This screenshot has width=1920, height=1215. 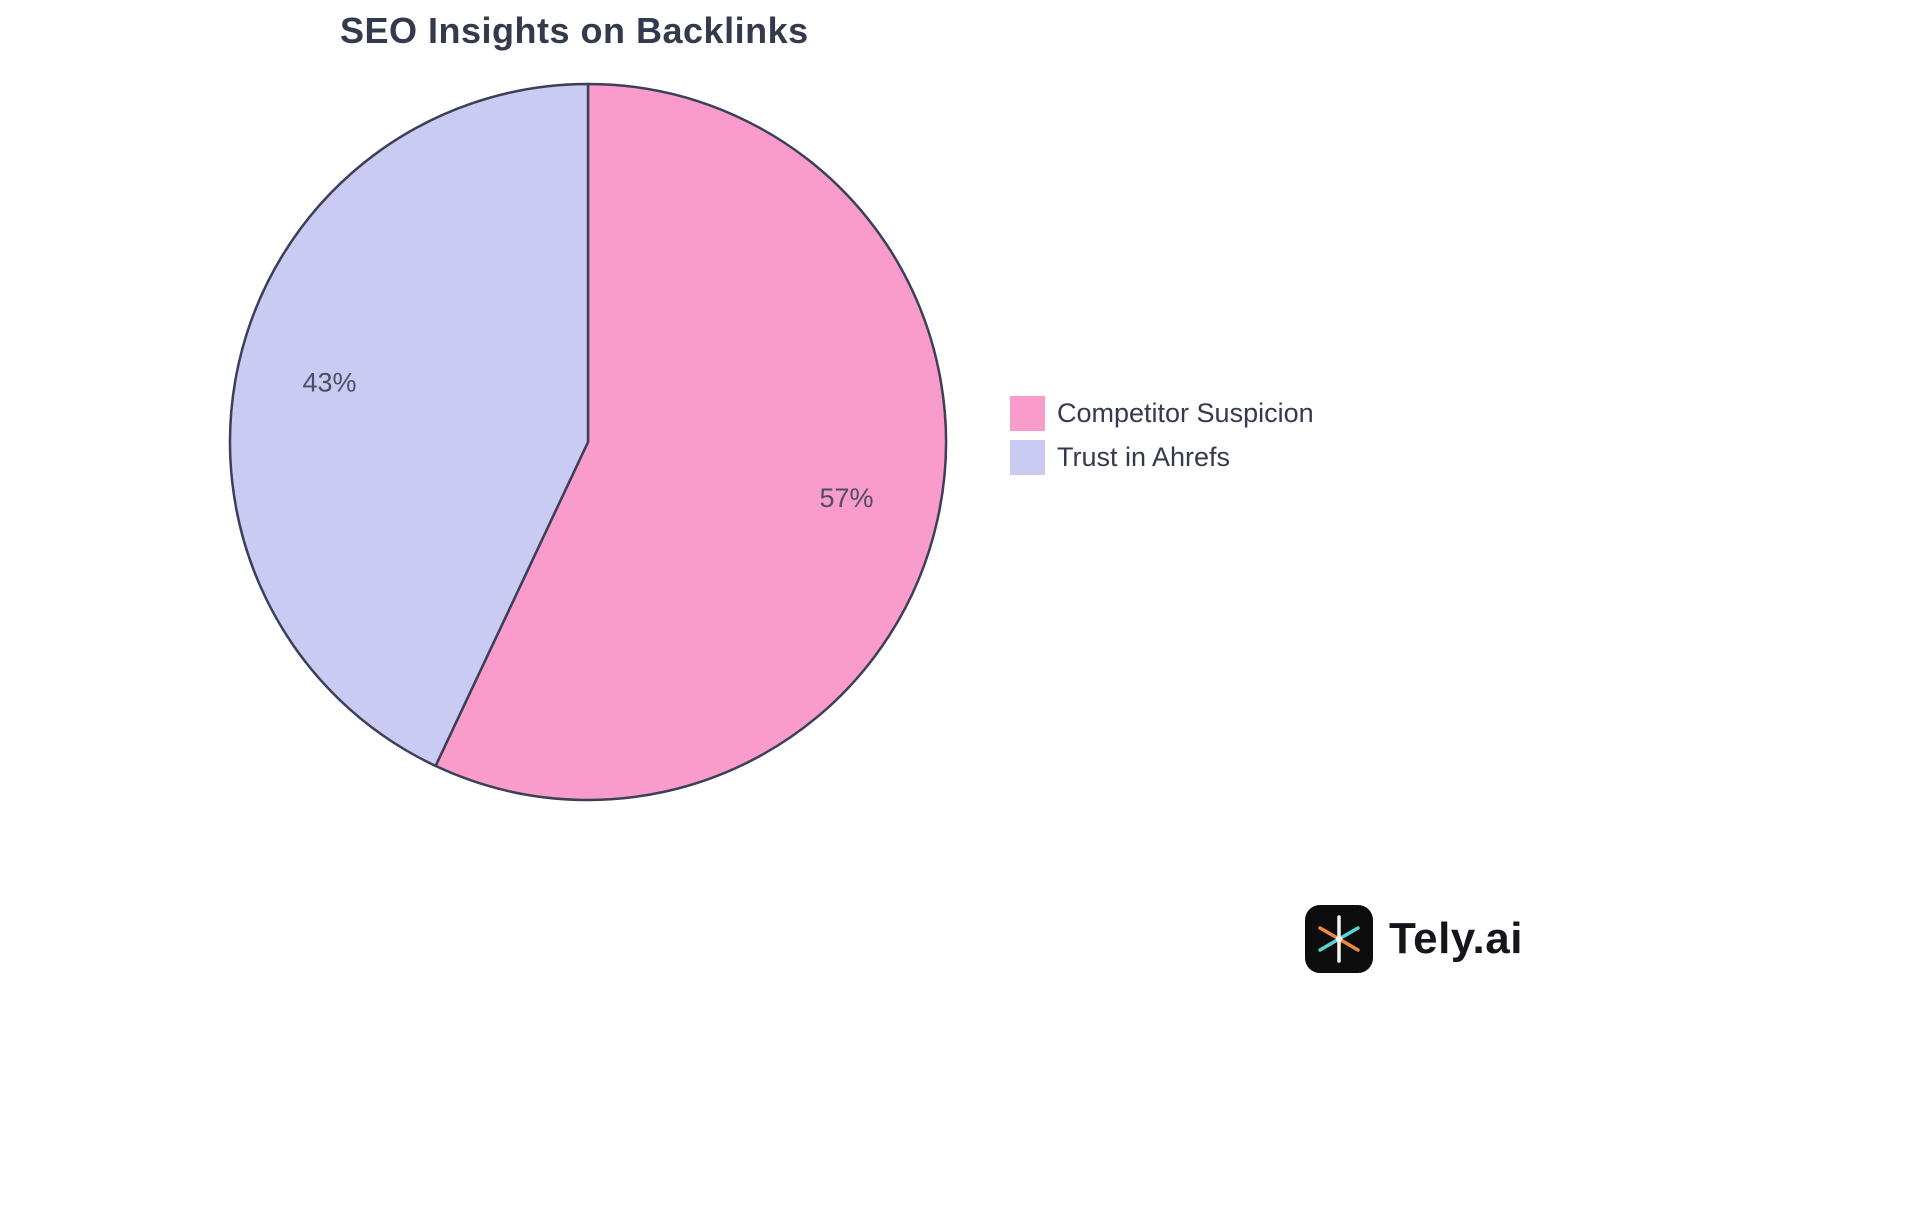 I want to click on slice-percent-label: 57%, so click(x=846, y=498).